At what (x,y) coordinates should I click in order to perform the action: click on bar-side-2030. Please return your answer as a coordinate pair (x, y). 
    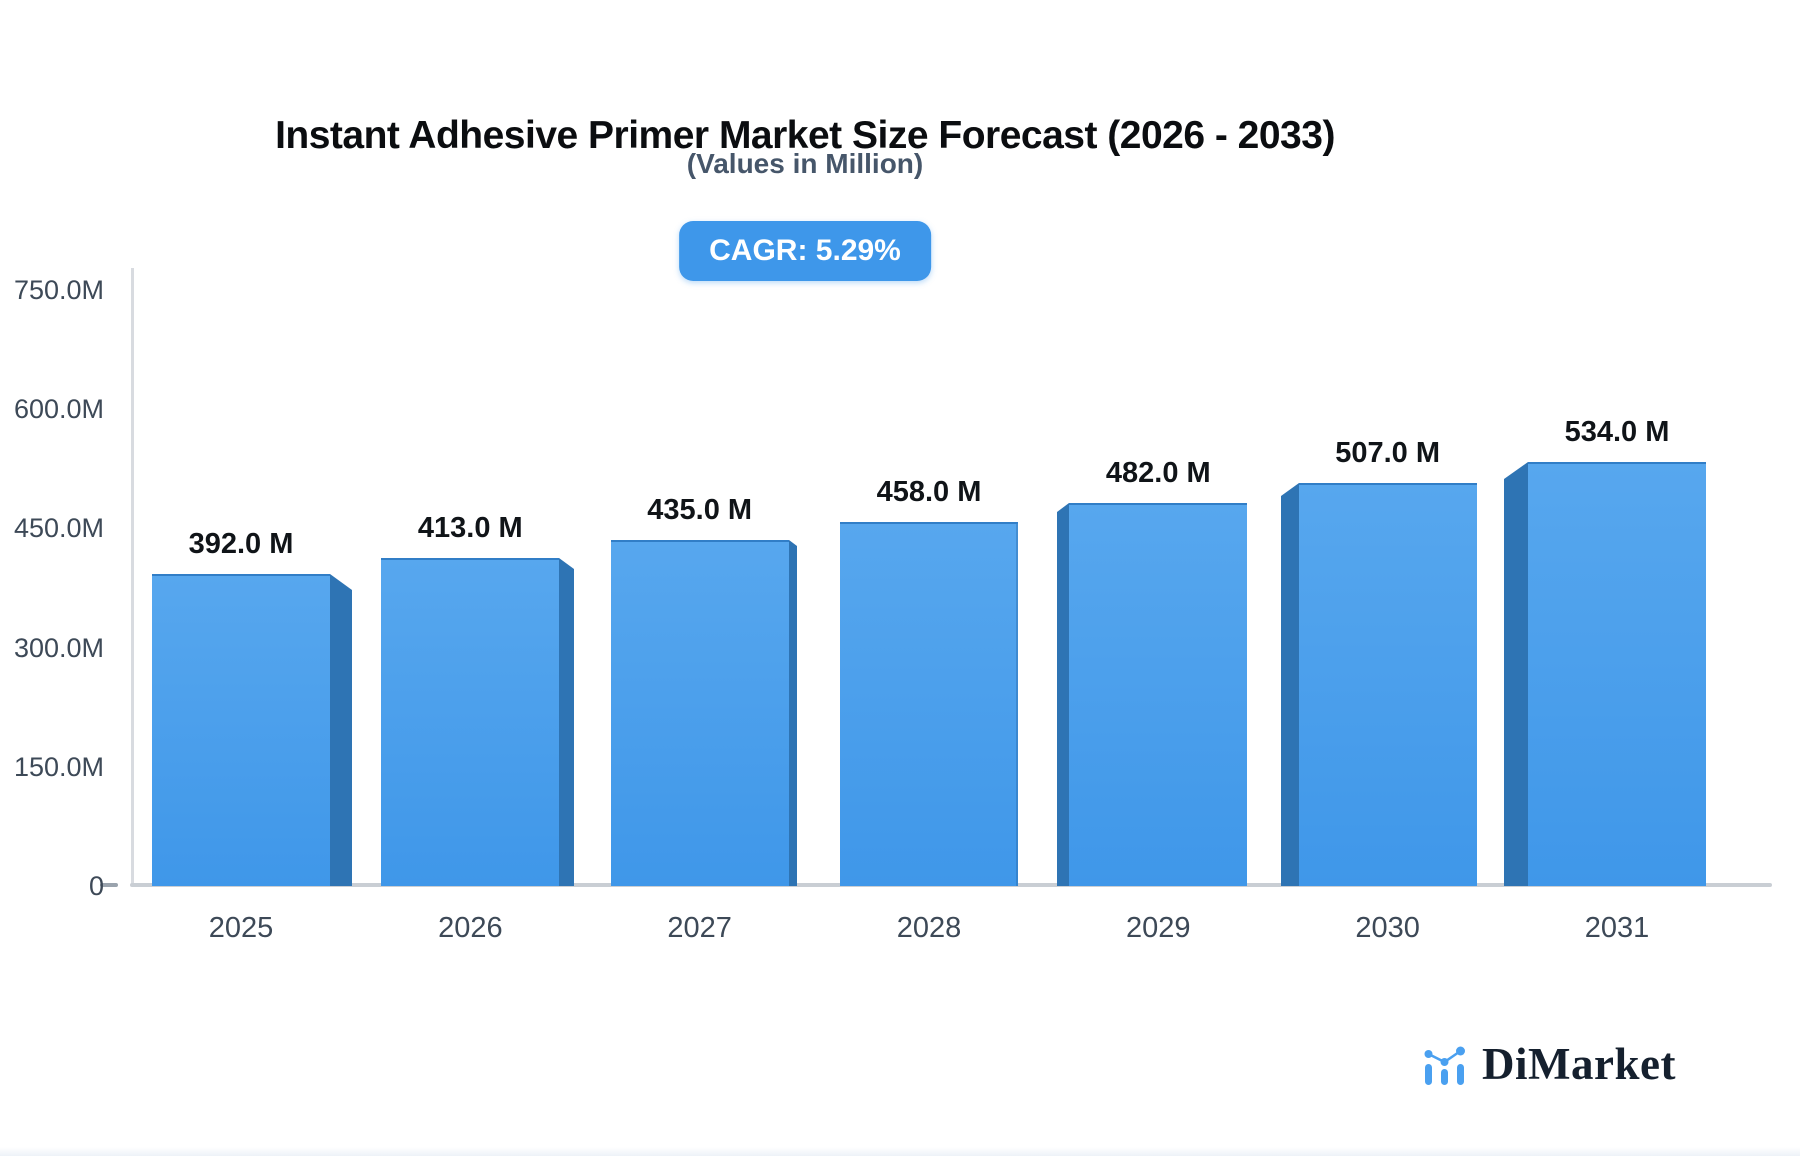
    Looking at the image, I should click on (1290, 684).